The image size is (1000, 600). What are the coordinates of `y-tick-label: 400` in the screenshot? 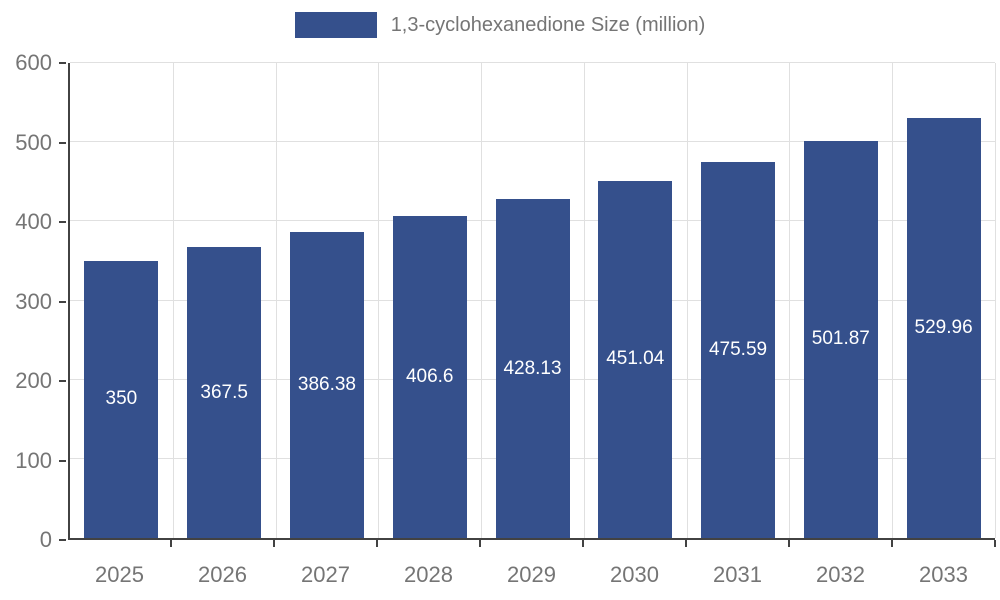 It's located at (33, 222).